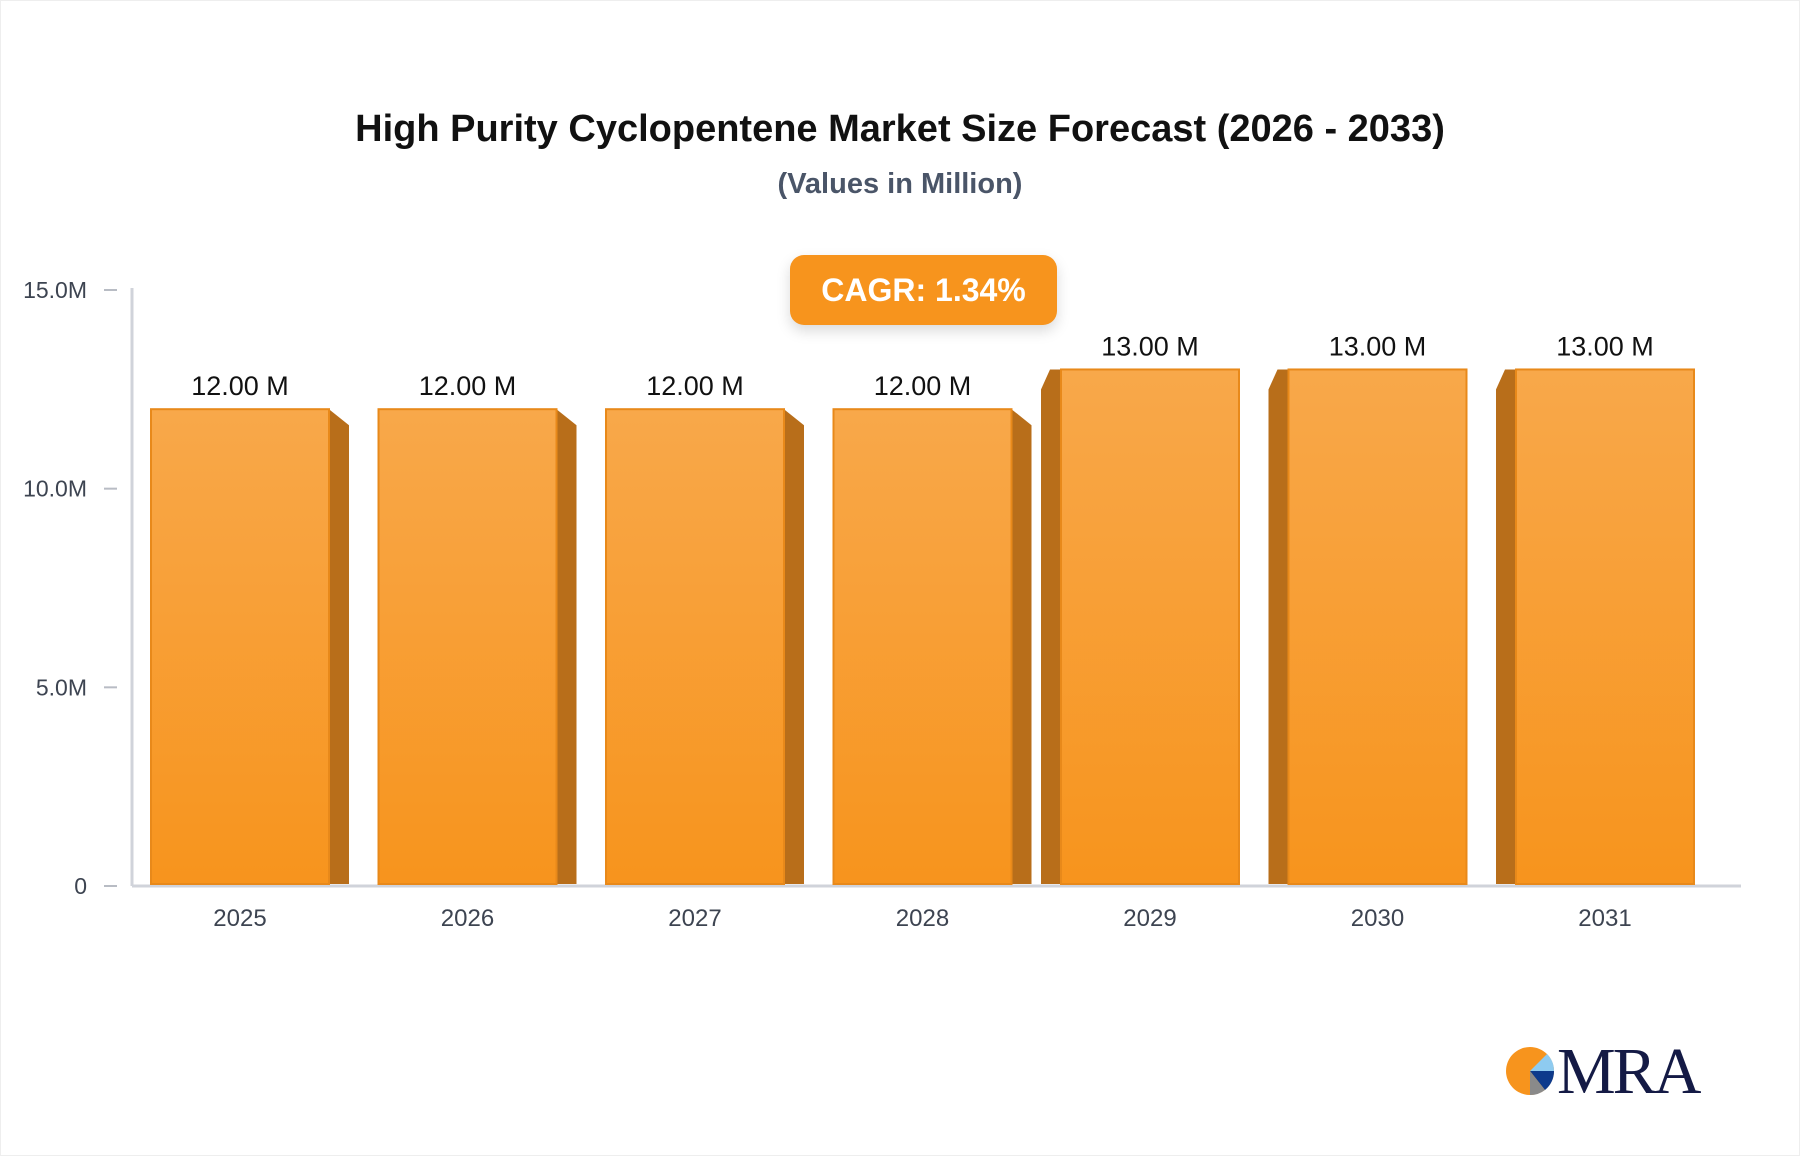 Image resolution: width=1800 pixels, height=1156 pixels. What do you see at coordinates (923, 290) in the screenshot?
I see `cagr-badge: CAGR: 1.34%` at bounding box center [923, 290].